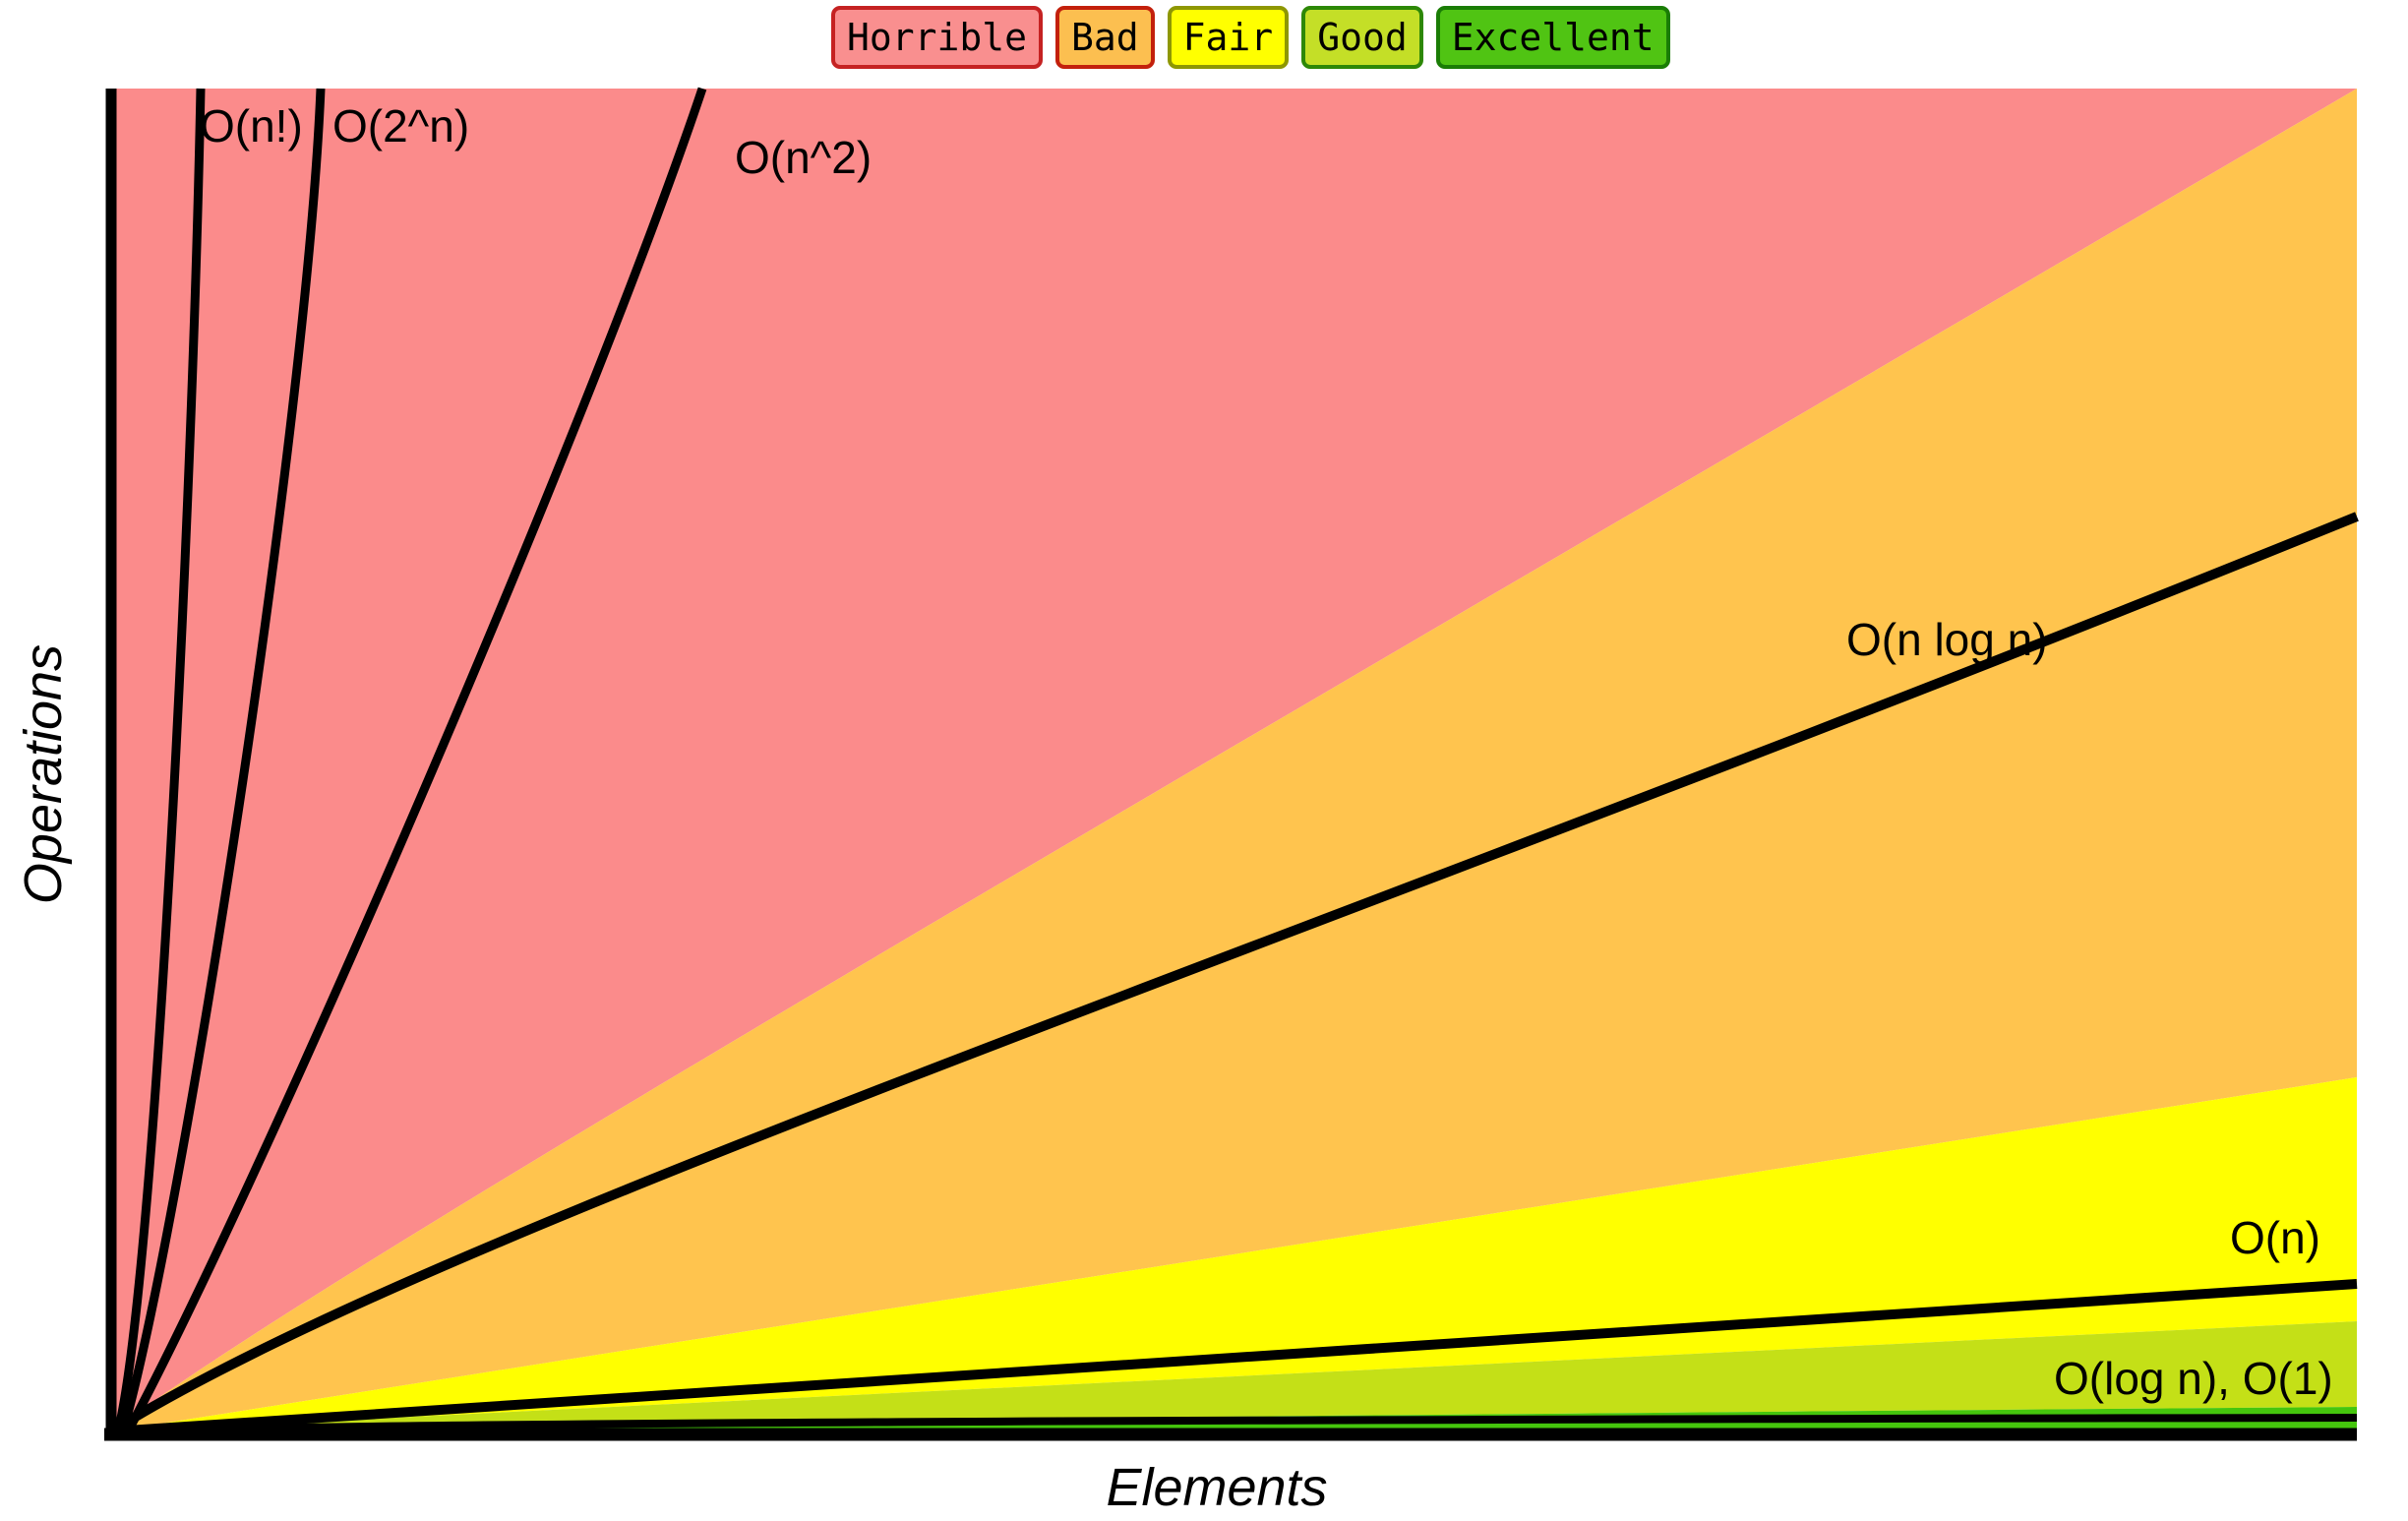  What do you see at coordinates (2193, 1378) in the screenshot?
I see `curve-label-o-logn-o1: O(log n), O(1)` at bounding box center [2193, 1378].